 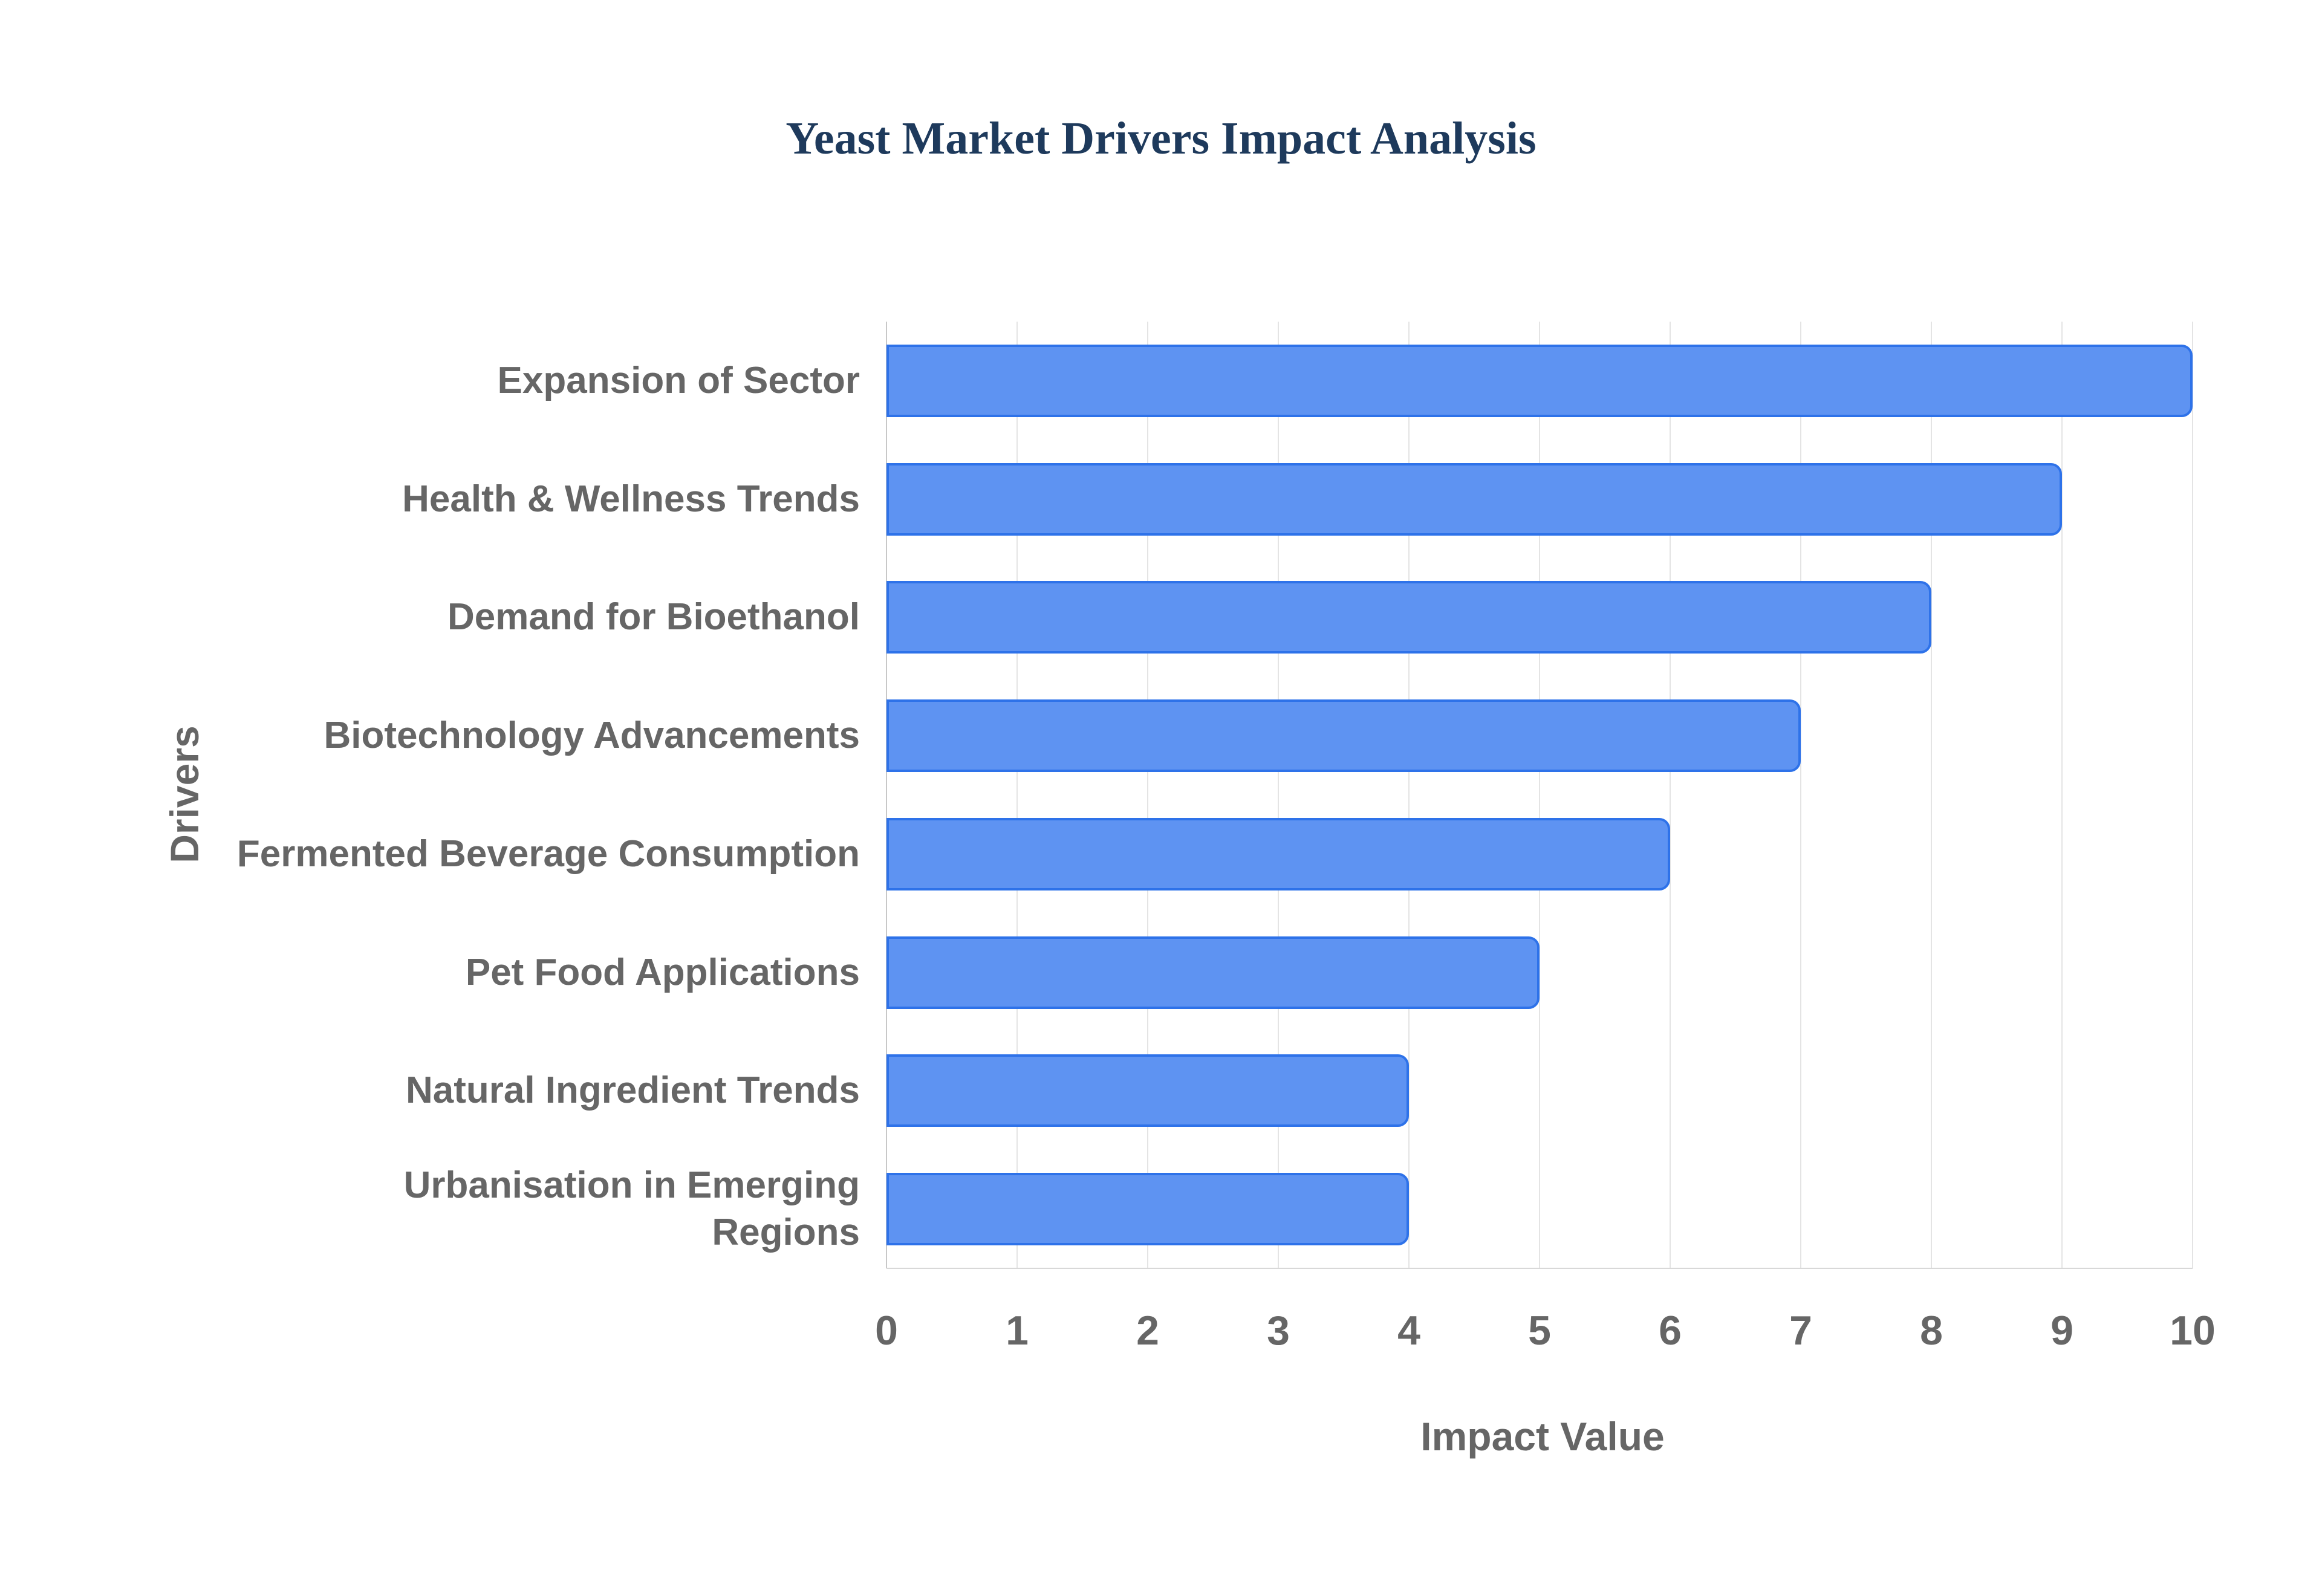 I want to click on x-tick-label: 0, so click(x=887, y=1331).